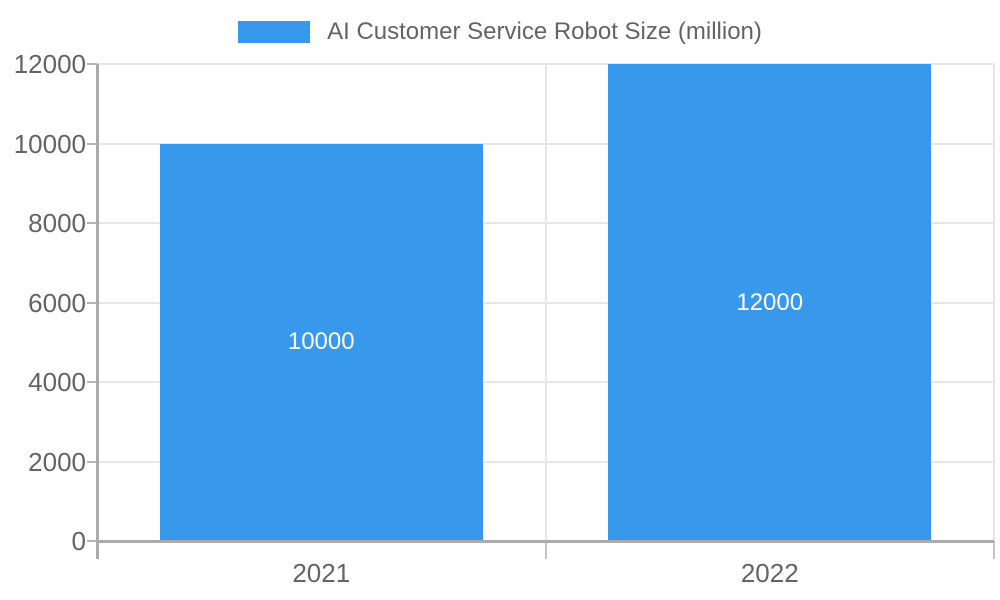 Image resolution: width=1000 pixels, height=600 pixels. Describe the element at coordinates (274, 32) in the screenshot. I see `legend-swatch-icon` at that location.